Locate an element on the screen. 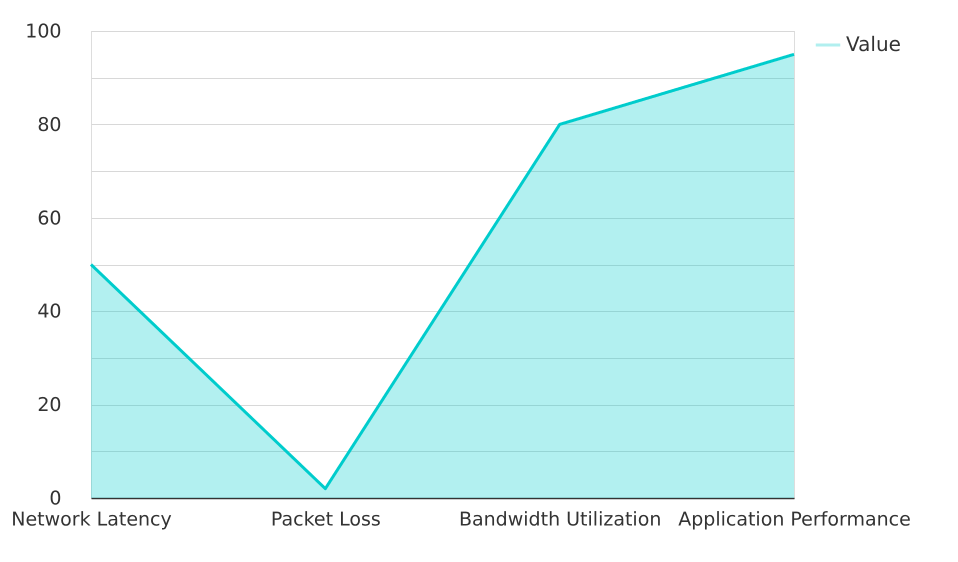  x-tick-label: Network Latency is located at coordinates (91, 519).